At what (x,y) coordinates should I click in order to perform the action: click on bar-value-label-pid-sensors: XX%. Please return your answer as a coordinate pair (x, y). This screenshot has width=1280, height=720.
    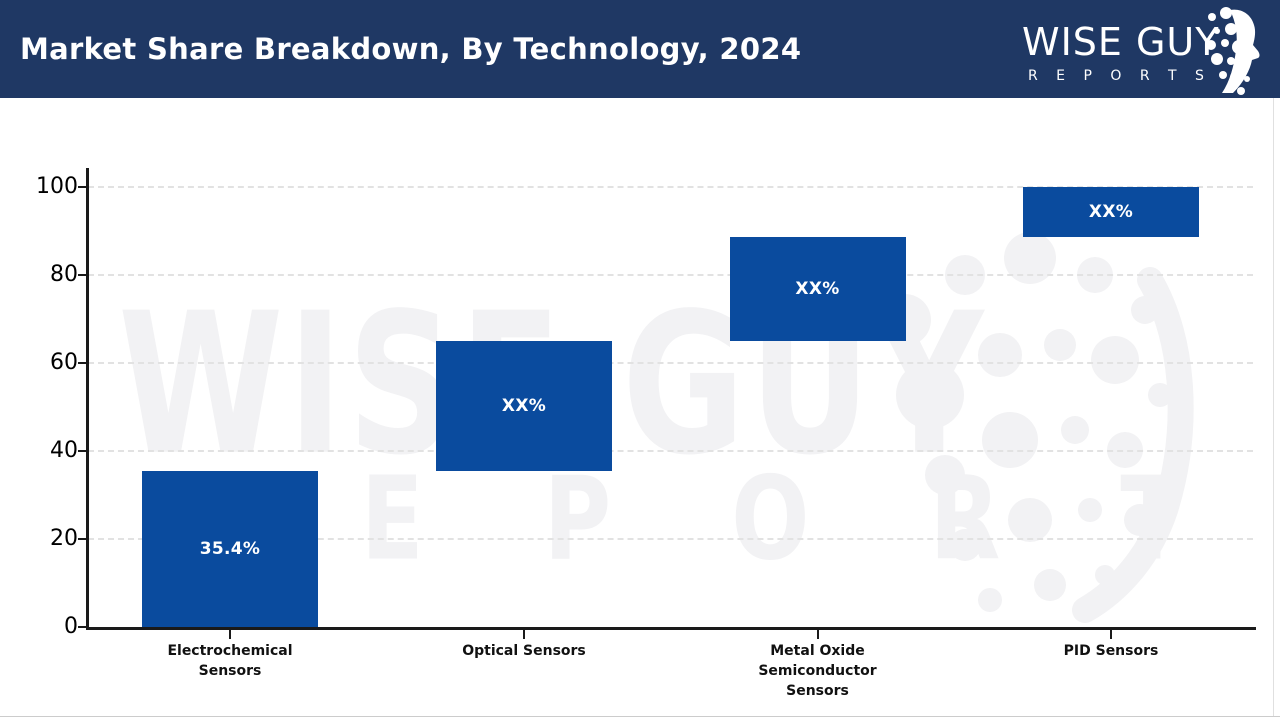
    Looking at the image, I should click on (1111, 212).